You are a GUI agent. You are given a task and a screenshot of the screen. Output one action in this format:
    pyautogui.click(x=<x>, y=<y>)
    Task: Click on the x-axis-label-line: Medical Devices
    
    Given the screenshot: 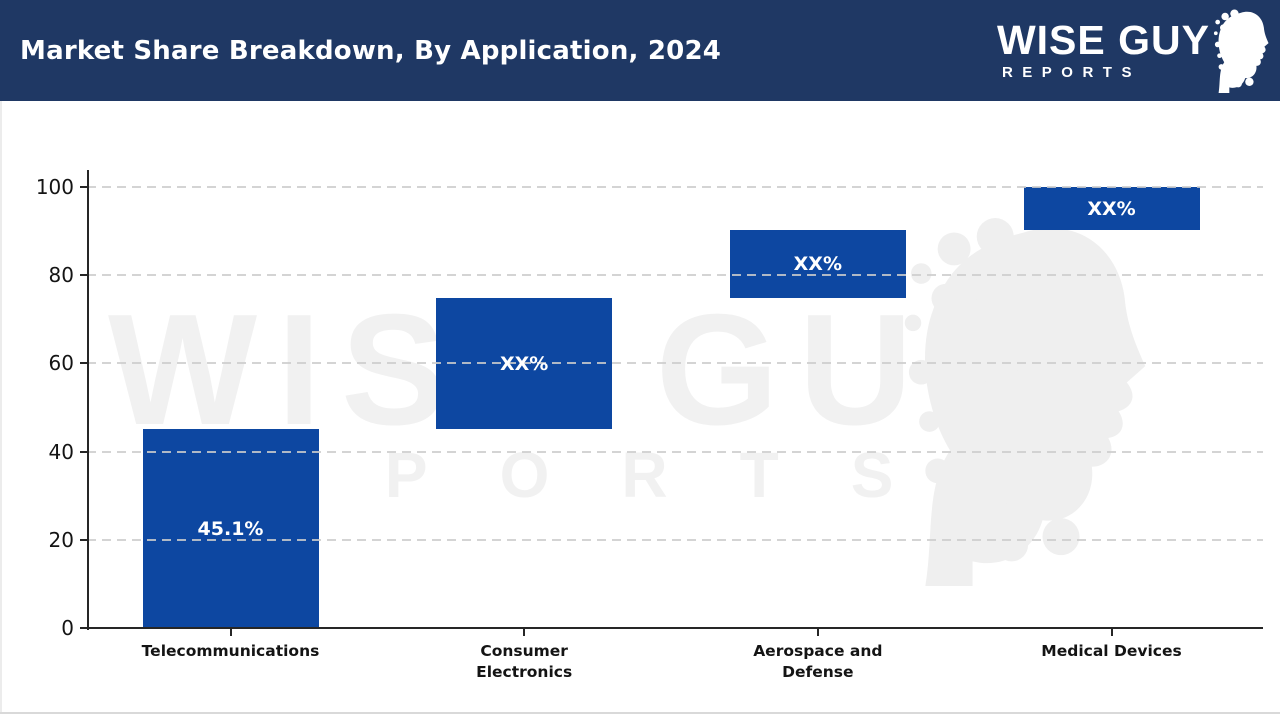 What is the action you would take?
    pyautogui.click(x=1111, y=651)
    